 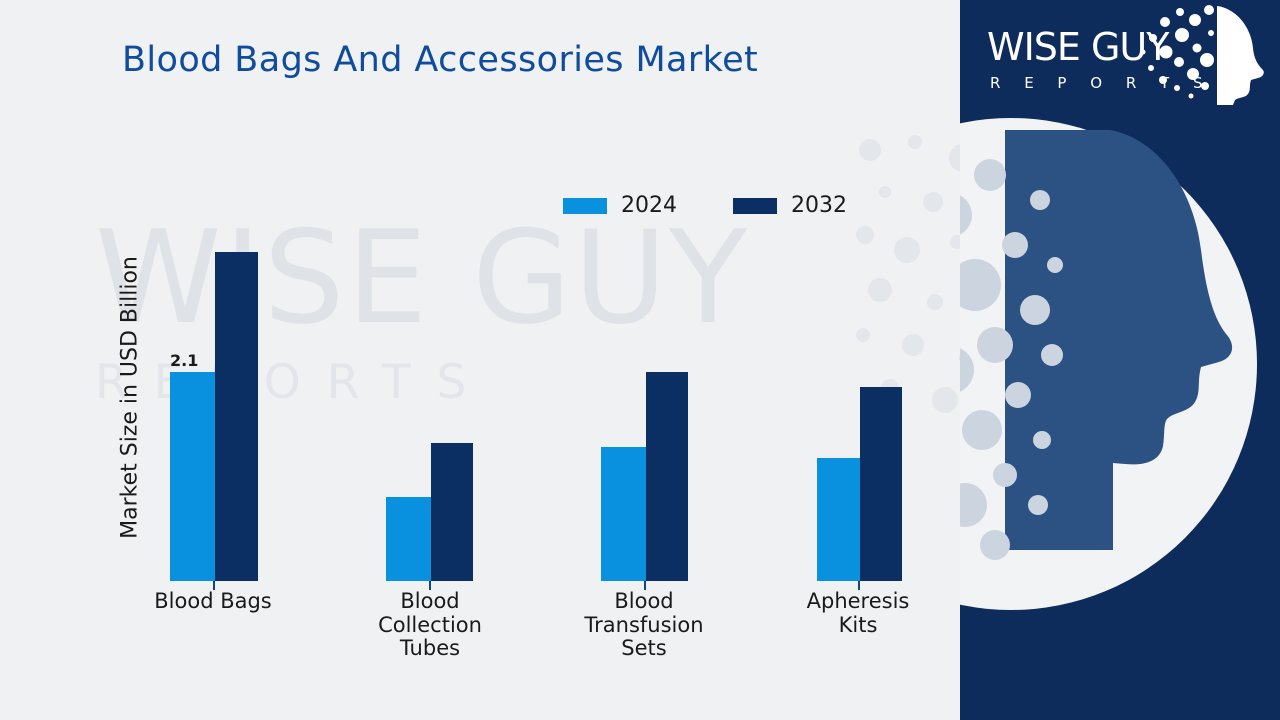 What do you see at coordinates (585, 205) in the screenshot?
I see `legend-swatch-2024` at bounding box center [585, 205].